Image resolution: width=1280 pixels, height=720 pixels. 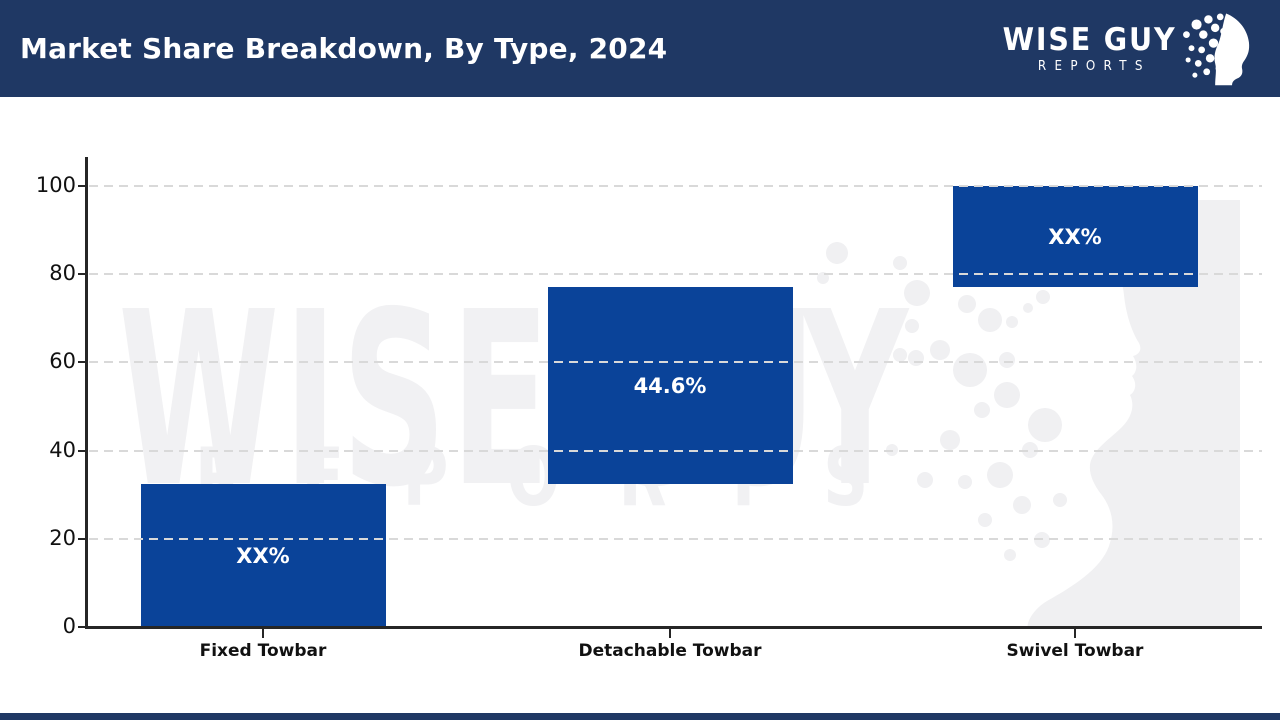 What do you see at coordinates (675, 450) in the screenshot?
I see `gridline-y40` at bounding box center [675, 450].